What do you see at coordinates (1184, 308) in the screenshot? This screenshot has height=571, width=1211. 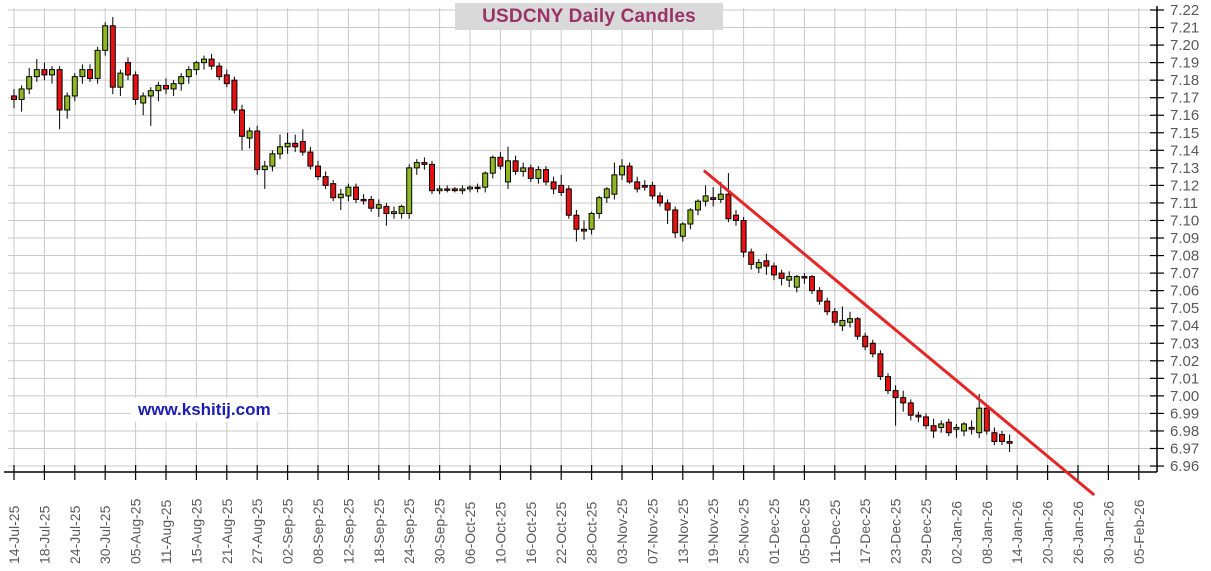 I see `y-axis-label: 7.05` at bounding box center [1184, 308].